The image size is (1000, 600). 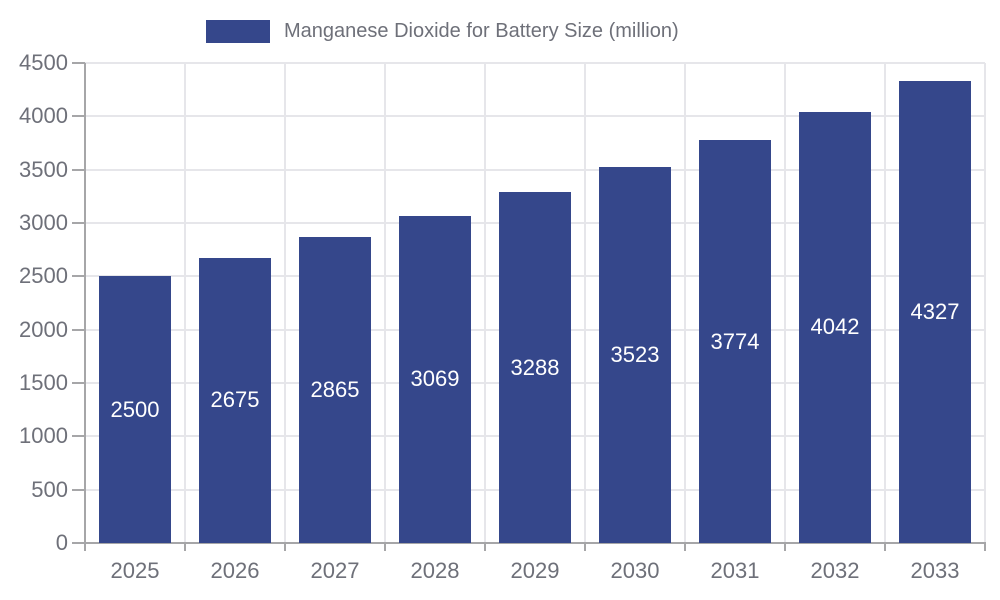 I want to click on x-axis-label: 2027, so click(x=335, y=570).